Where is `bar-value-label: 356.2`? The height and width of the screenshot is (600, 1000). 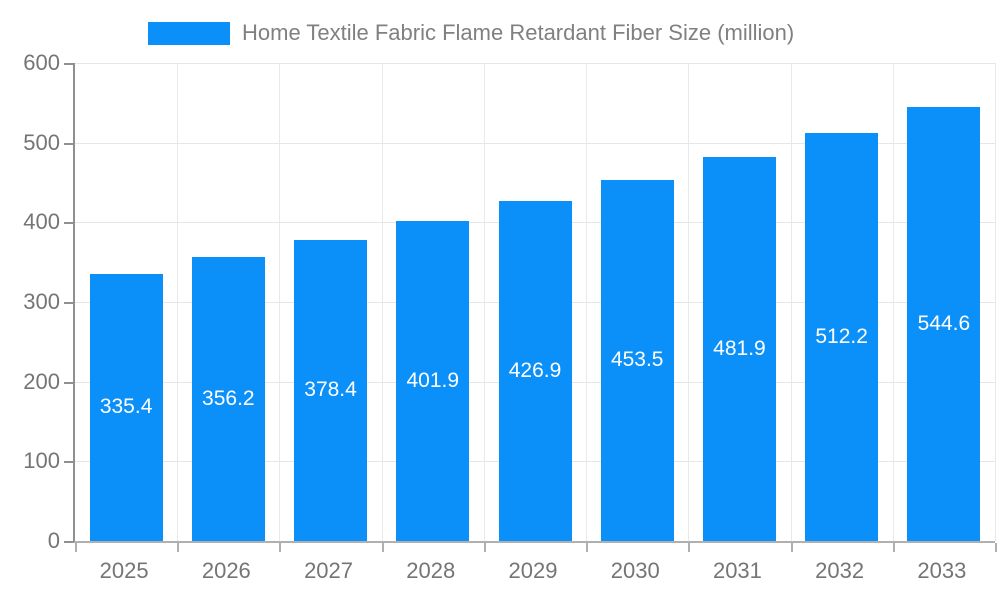
bar-value-label: 356.2 is located at coordinates (228, 399).